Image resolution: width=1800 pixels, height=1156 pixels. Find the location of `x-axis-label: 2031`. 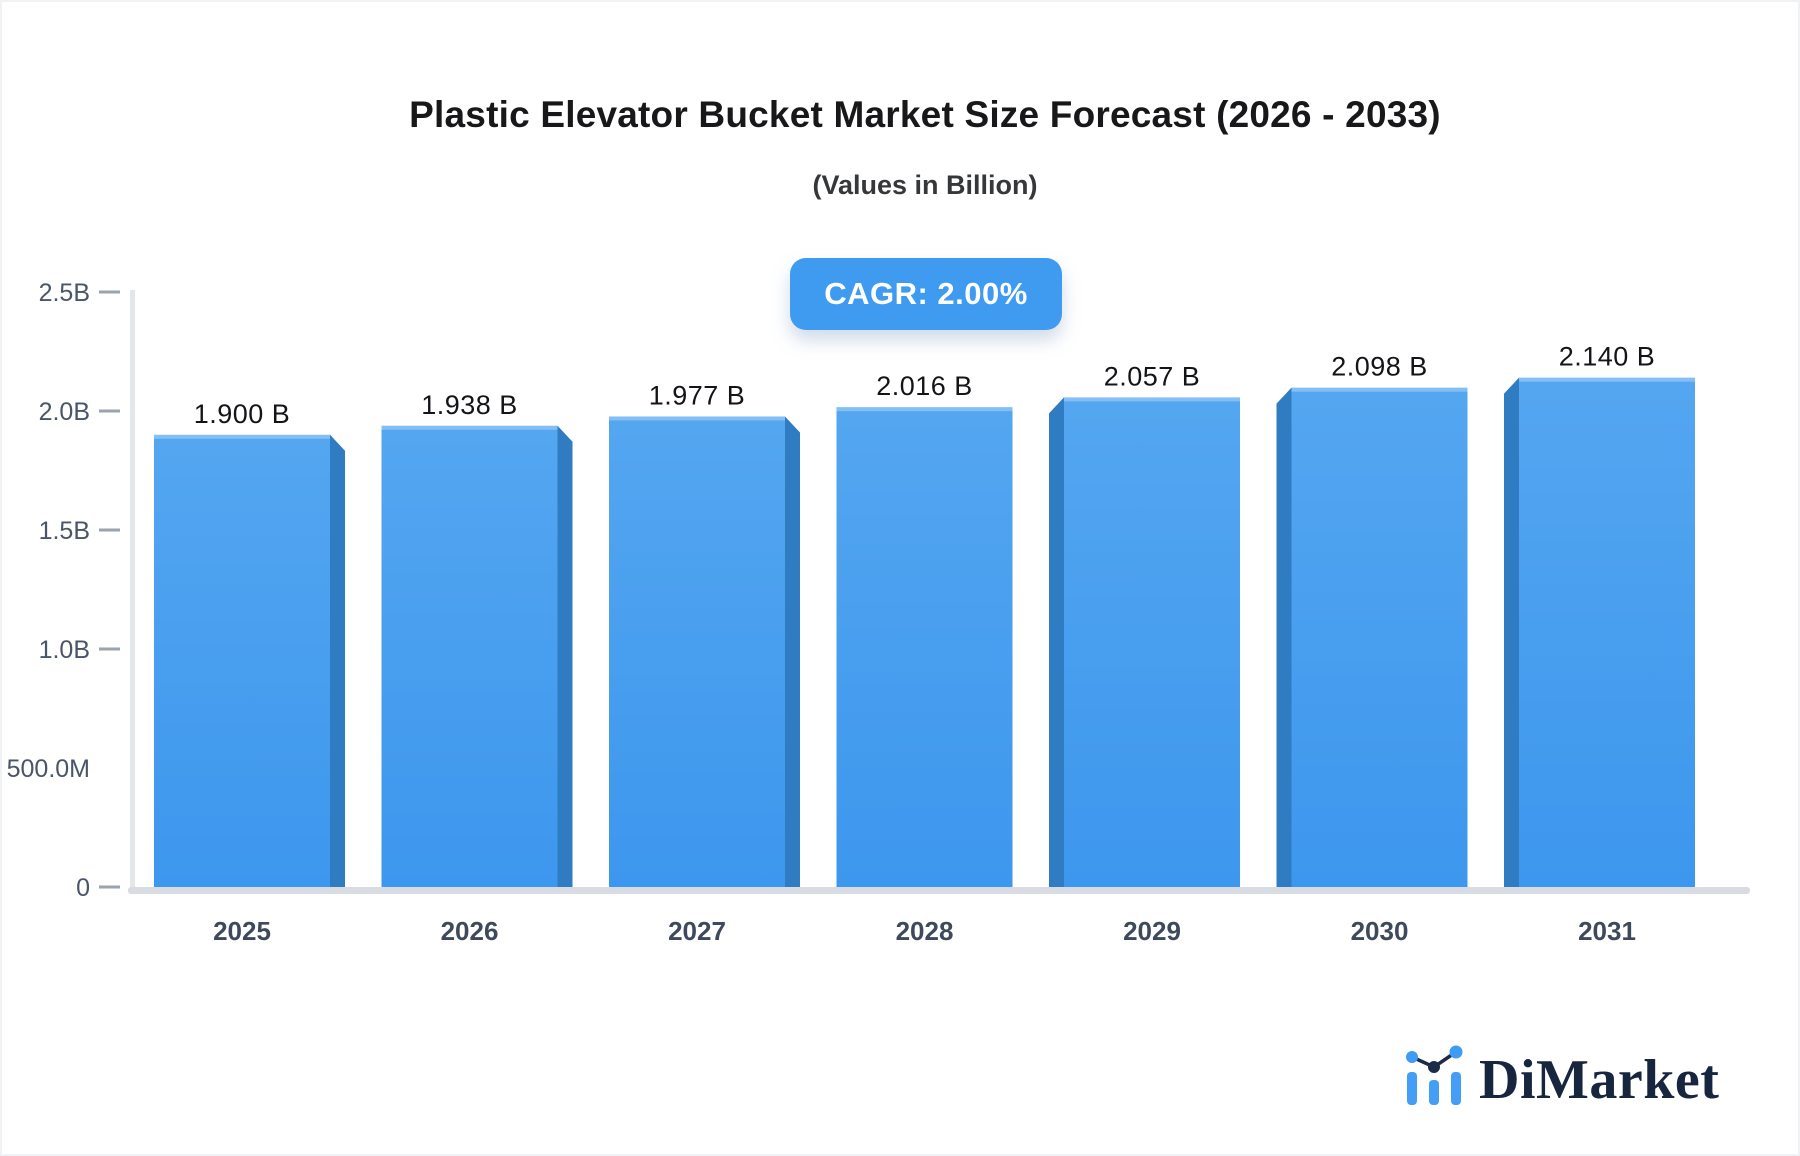

x-axis-label: 2031 is located at coordinates (1607, 931).